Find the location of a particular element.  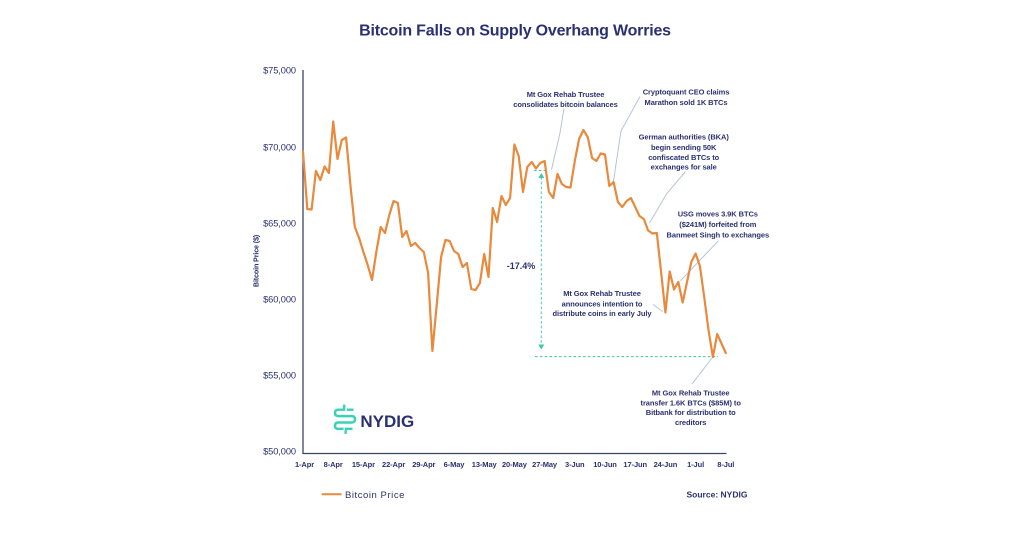

svg-text: 8-Apr is located at coordinates (333, 464).